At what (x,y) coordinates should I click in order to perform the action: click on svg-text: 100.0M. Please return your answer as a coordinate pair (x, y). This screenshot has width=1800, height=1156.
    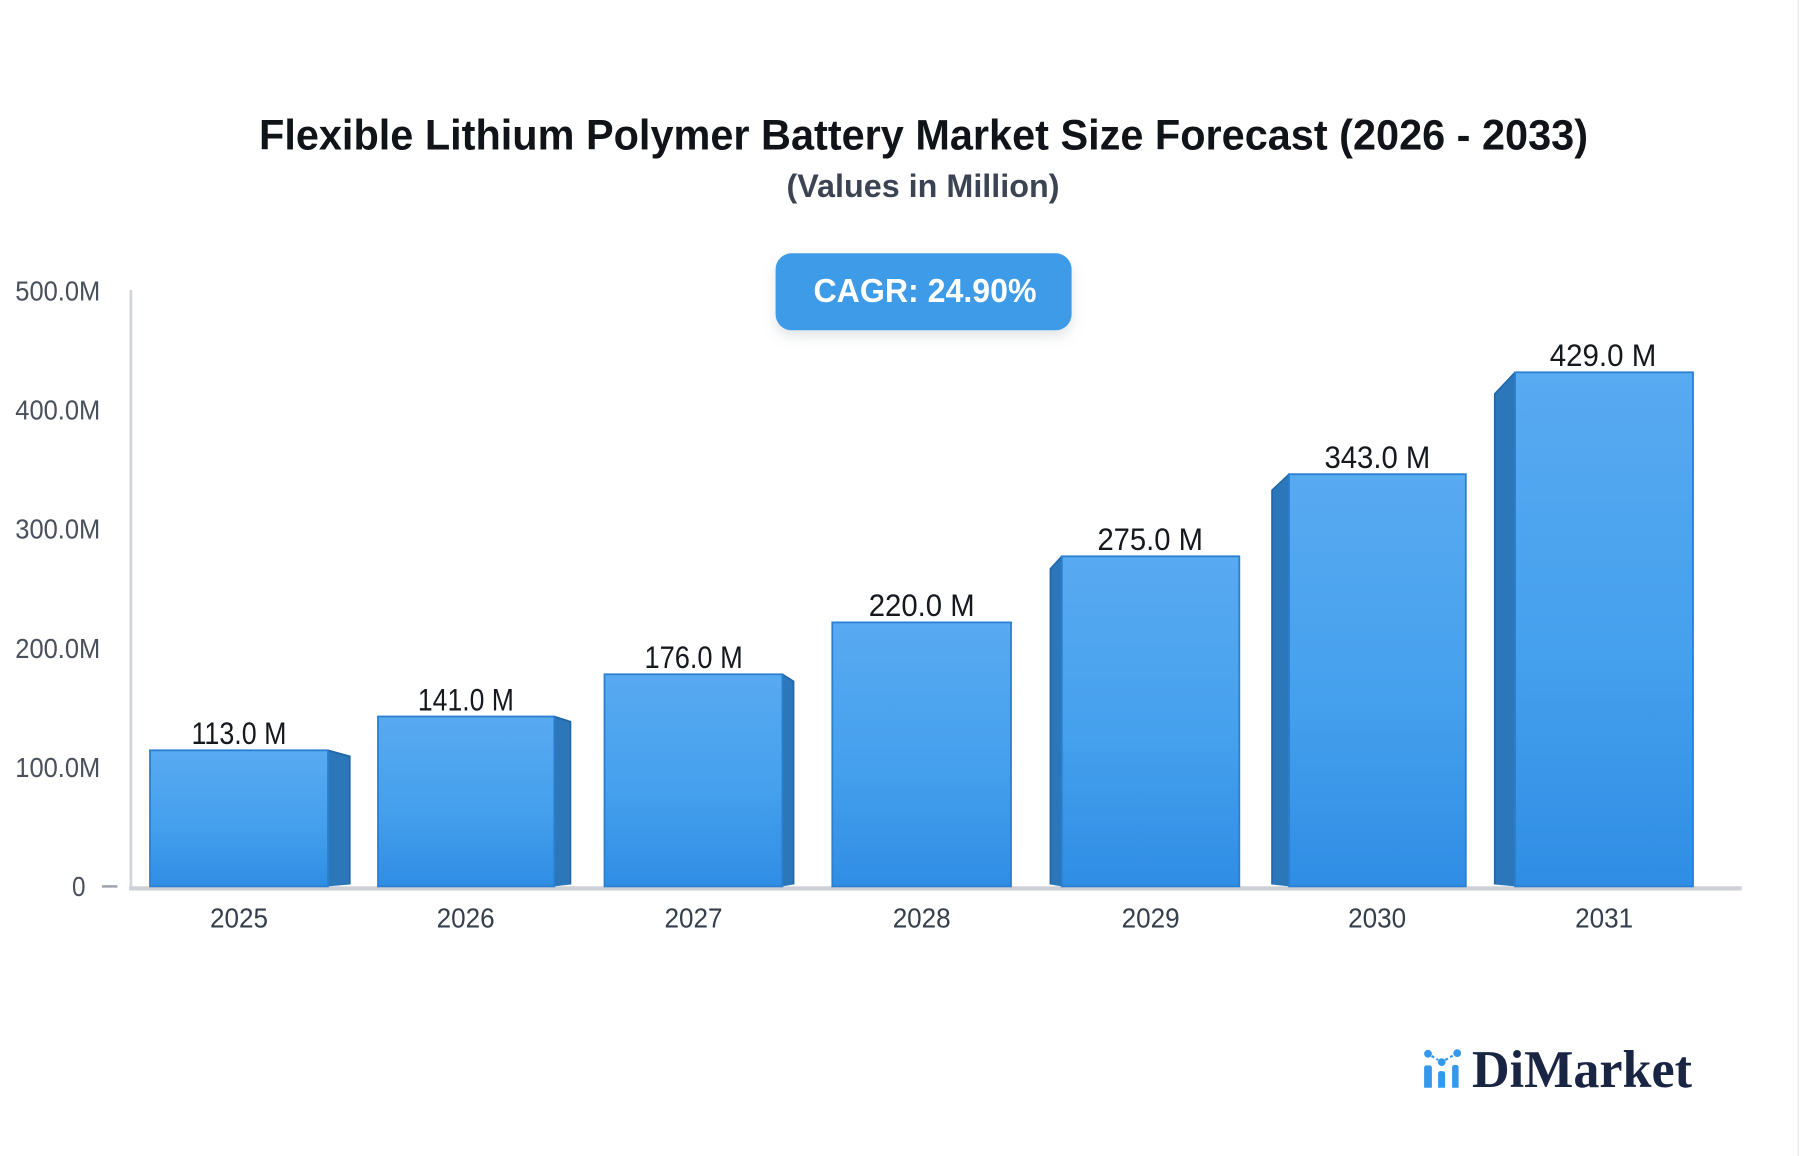
    Looking at the image, I should click on (57, 767).